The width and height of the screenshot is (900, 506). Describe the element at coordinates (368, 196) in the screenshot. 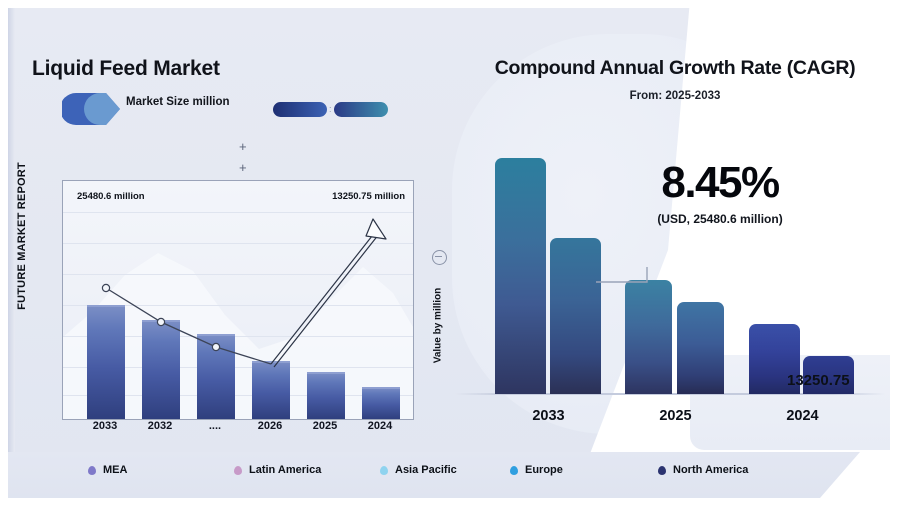

I see `end-value-label: 13250.75 million` at that location.